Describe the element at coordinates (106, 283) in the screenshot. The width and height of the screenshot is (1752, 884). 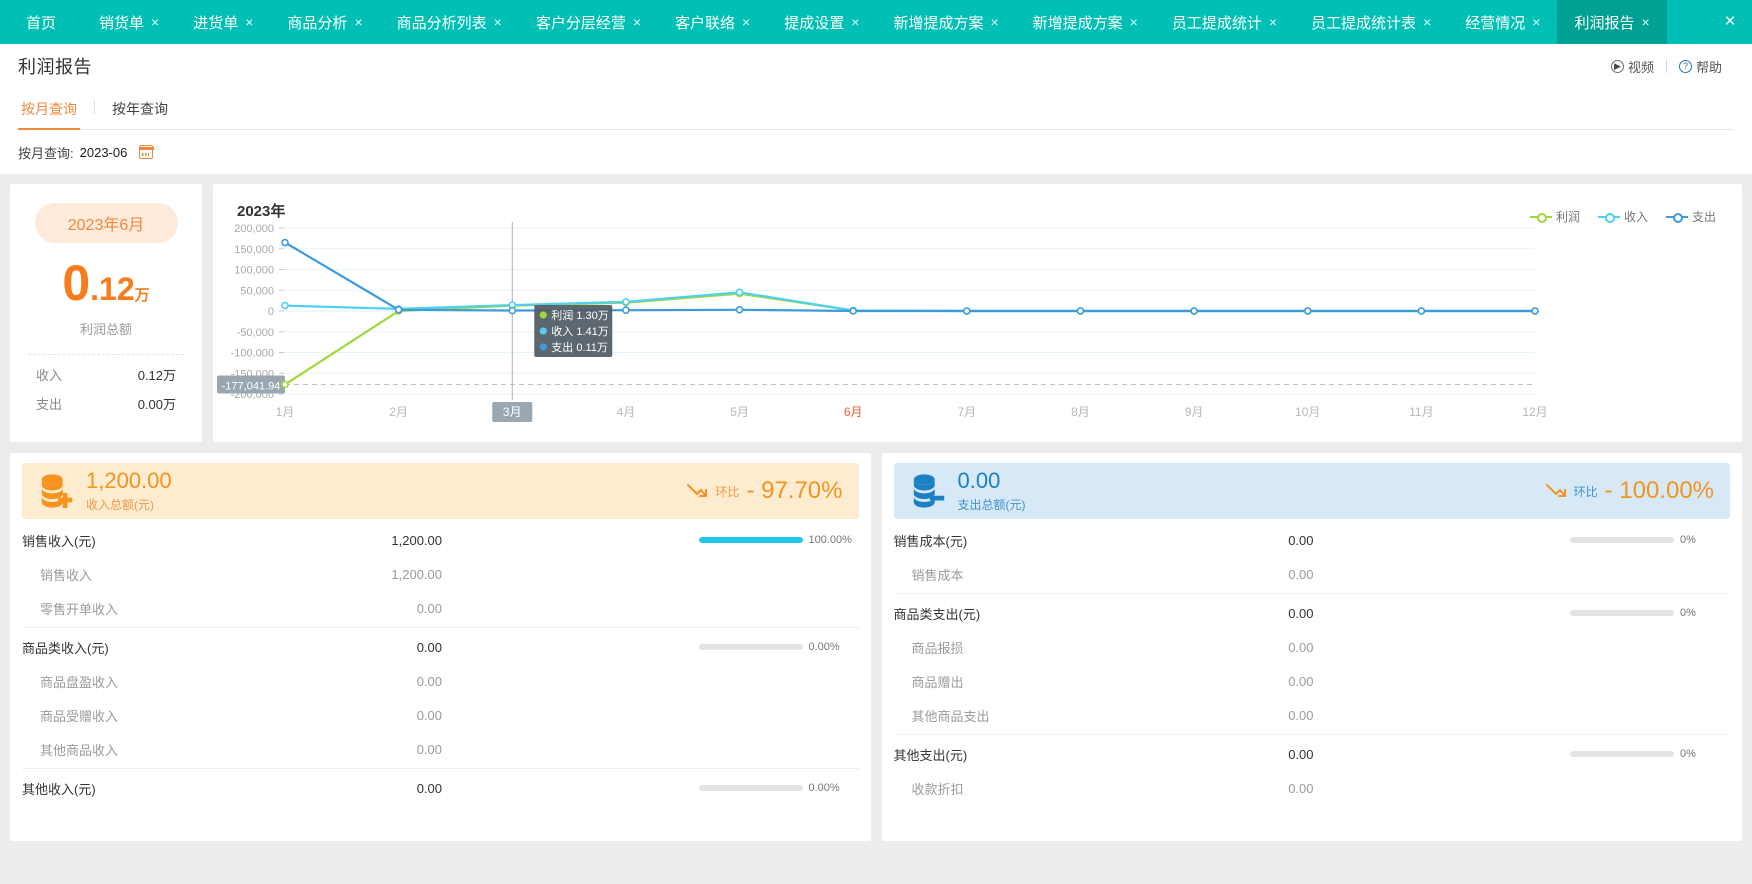
I see `profit-total-value: 0.12万` at that location.